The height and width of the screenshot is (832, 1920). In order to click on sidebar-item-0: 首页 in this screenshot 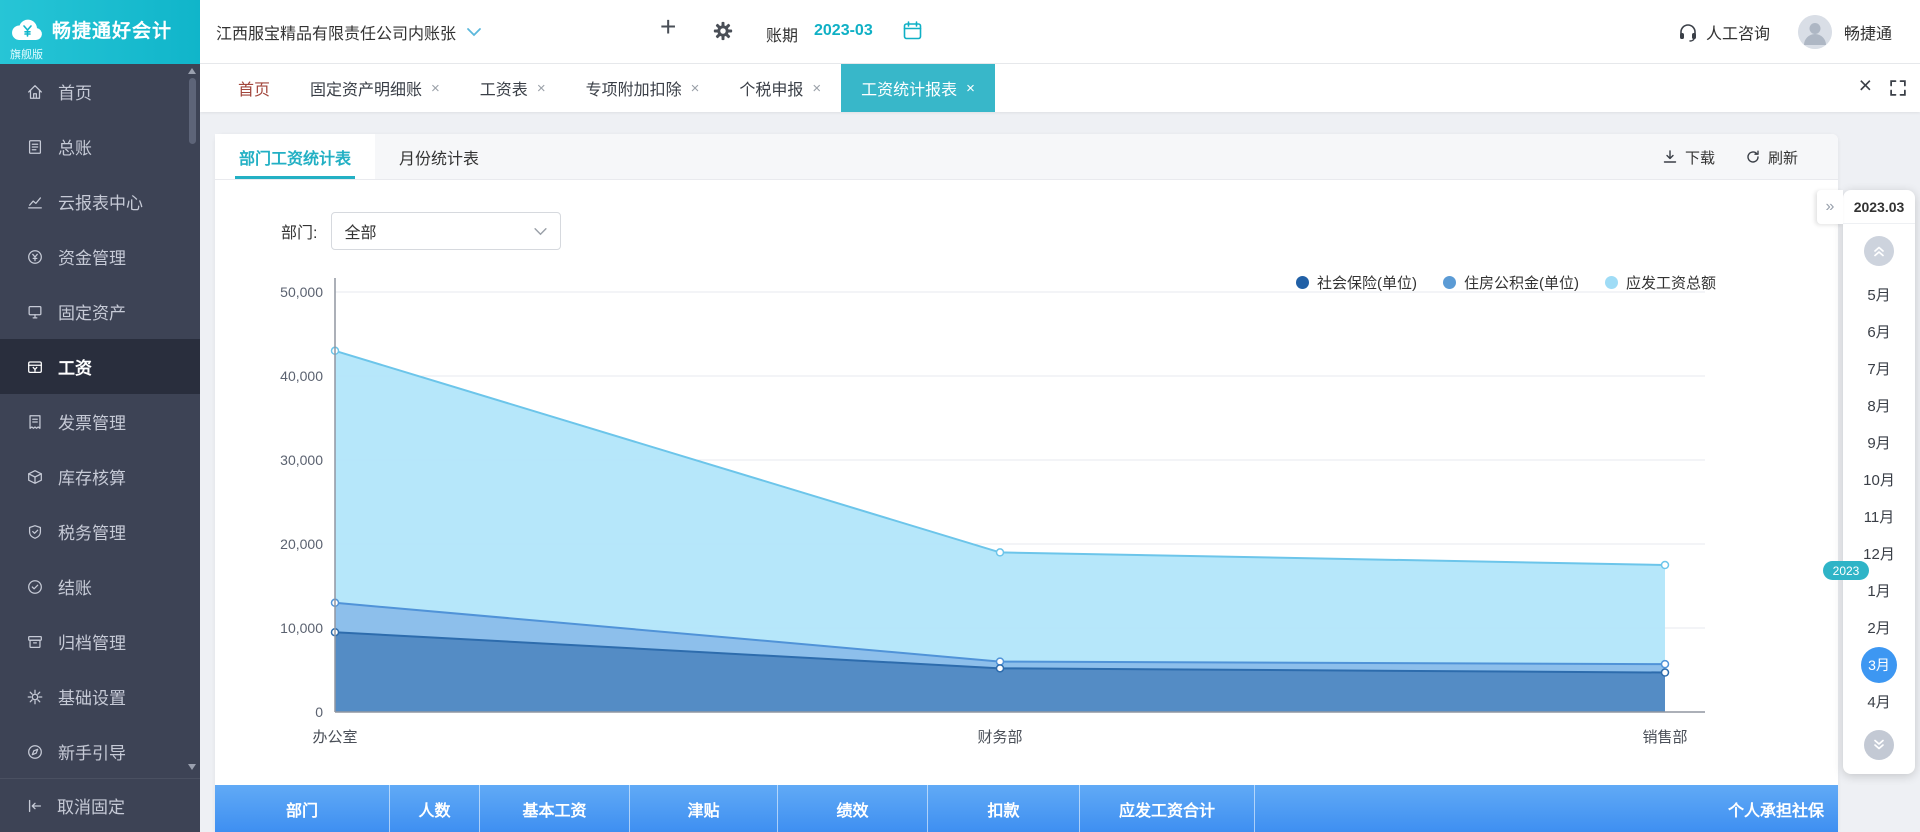, I will do `click(100, 91)`.